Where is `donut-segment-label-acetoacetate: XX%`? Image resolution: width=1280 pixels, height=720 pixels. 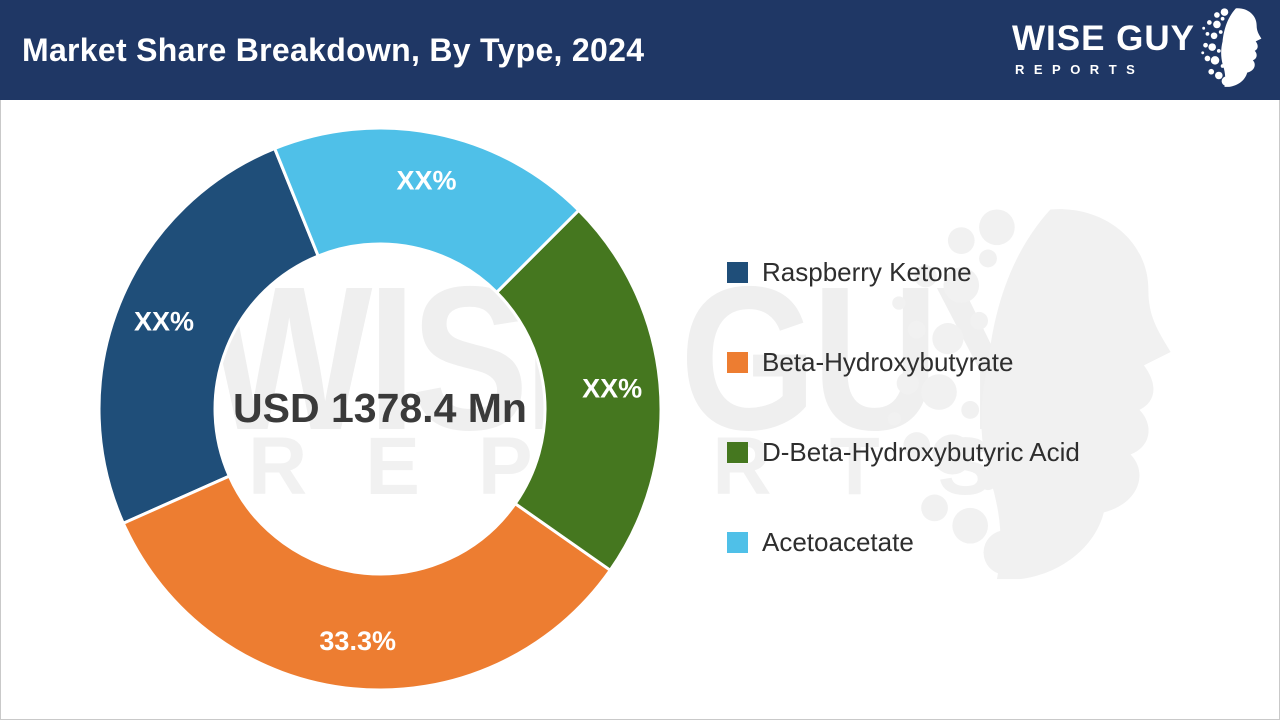
donut-segment-label-acetoacetate: XX% is located at coordinates (426, 181).